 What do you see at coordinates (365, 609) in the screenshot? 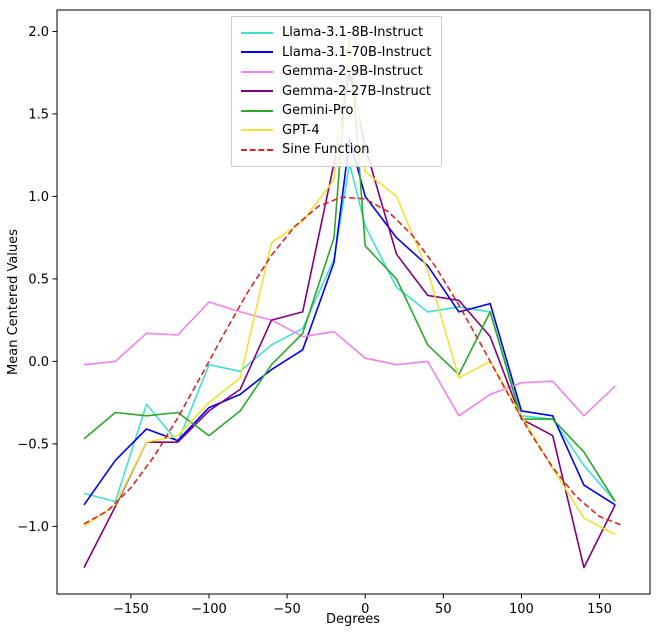
I see `x-tick-label: 0` at bounding box center [365, 609].